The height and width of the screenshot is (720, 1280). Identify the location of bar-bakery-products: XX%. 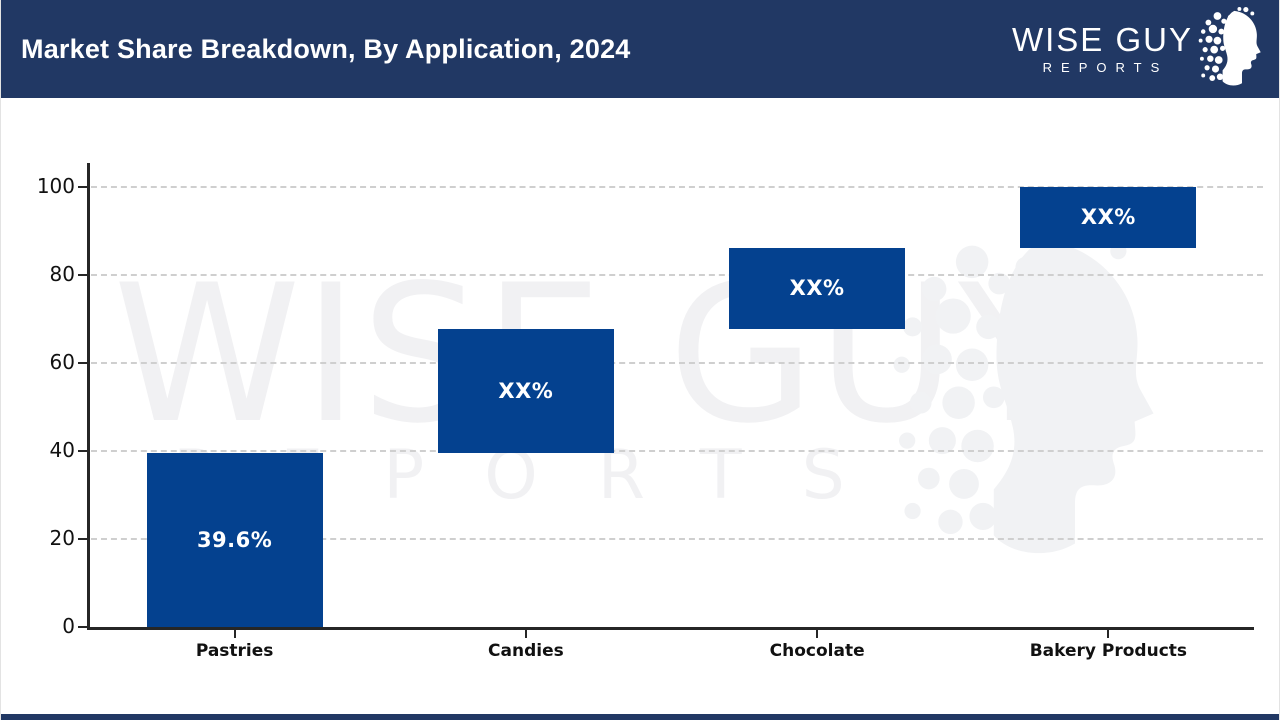
(1108, 217).